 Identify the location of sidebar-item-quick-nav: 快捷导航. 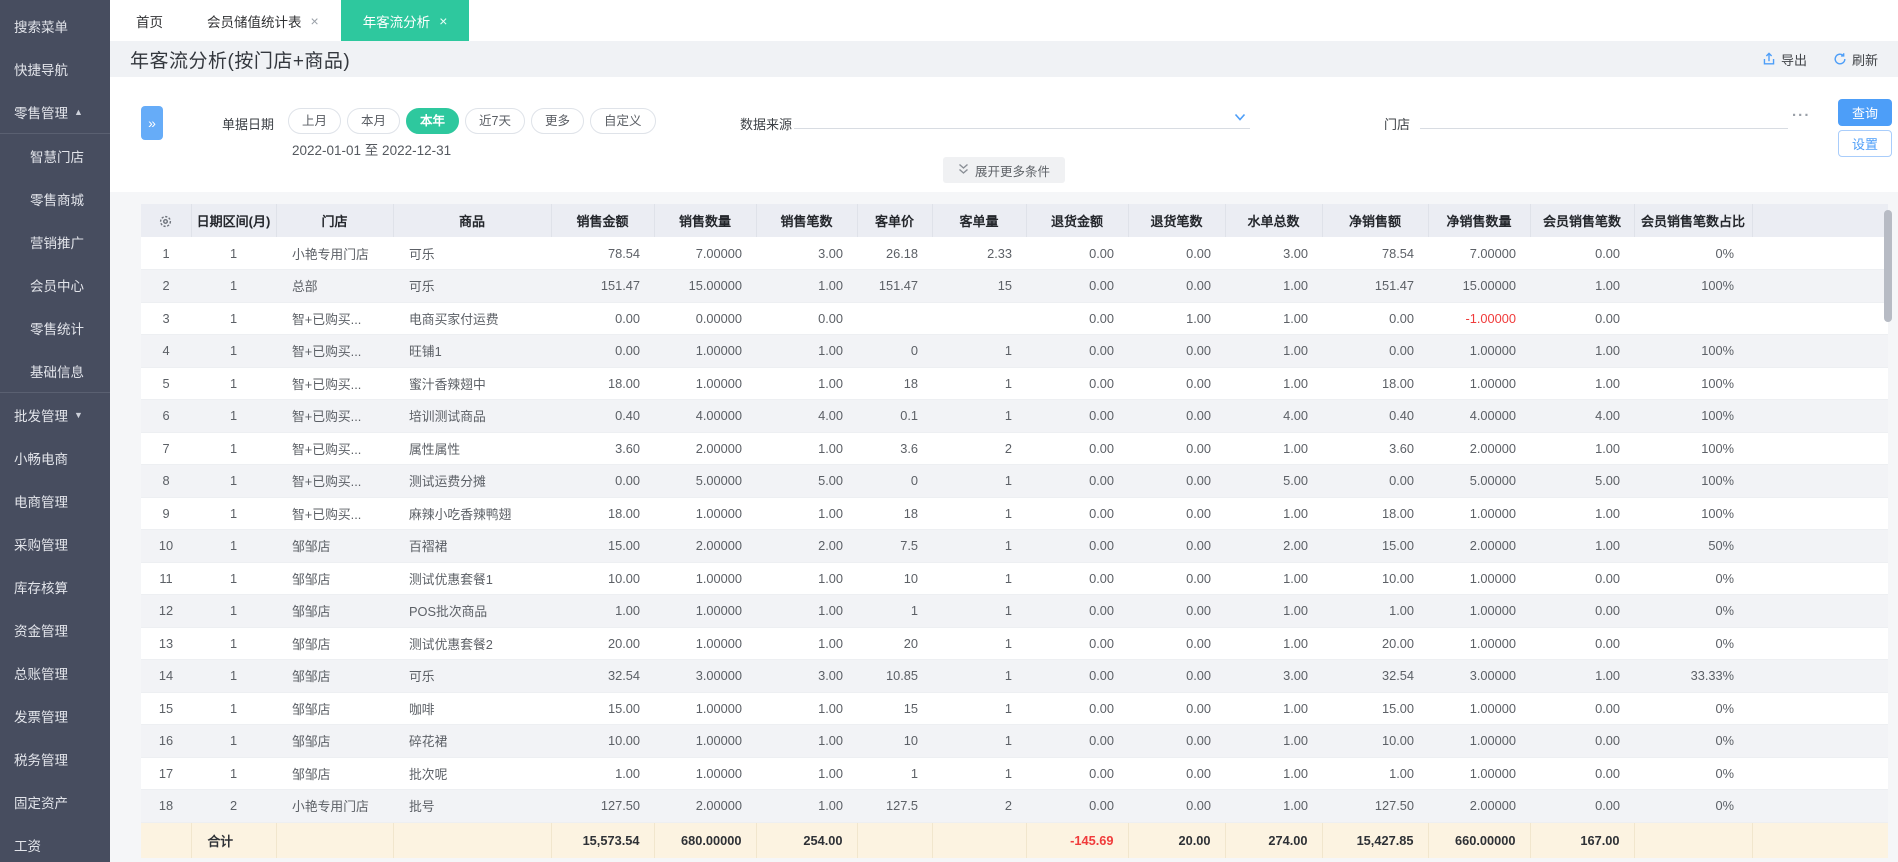
(55, 68).